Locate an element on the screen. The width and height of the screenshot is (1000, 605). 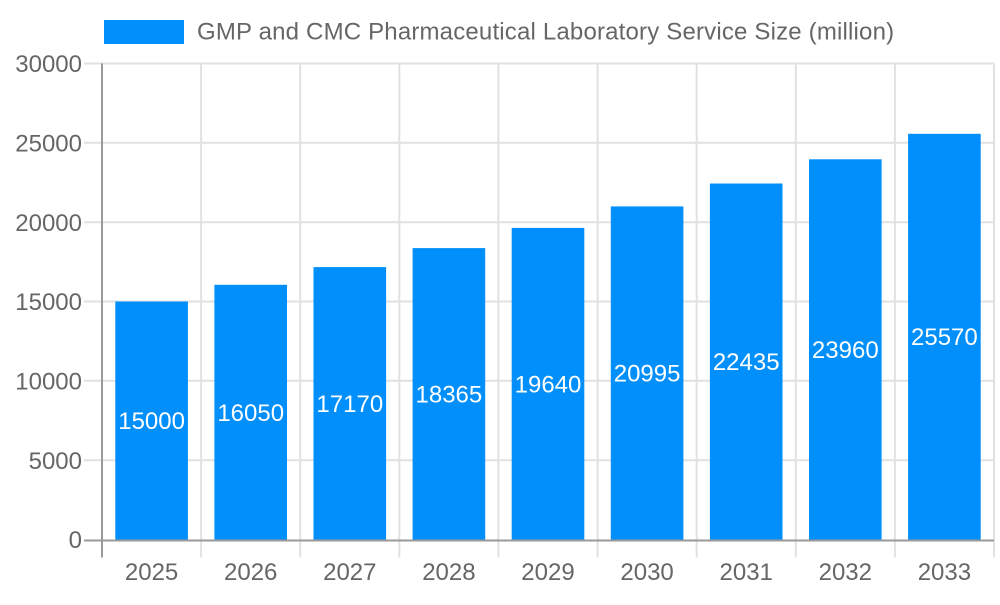
svg-text: 16050 is located at coordinates (250, 413).